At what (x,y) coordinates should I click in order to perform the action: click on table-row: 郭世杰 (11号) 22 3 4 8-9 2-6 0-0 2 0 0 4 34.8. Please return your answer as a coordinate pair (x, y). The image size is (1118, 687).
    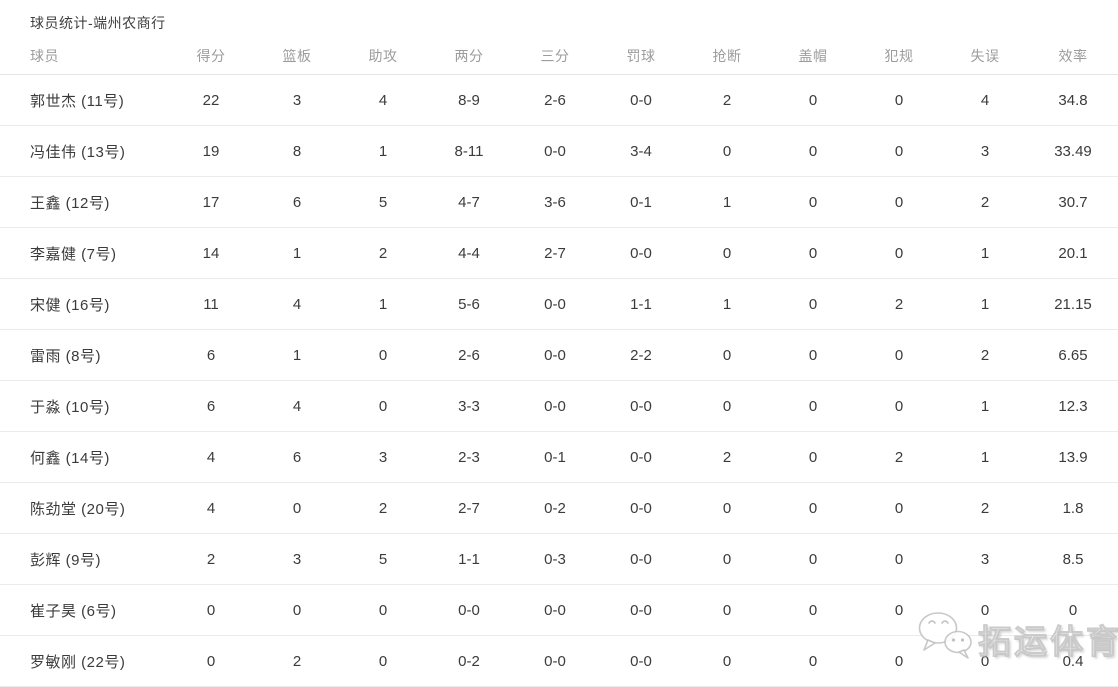
    Looking at the image, I should click on (559, 100).